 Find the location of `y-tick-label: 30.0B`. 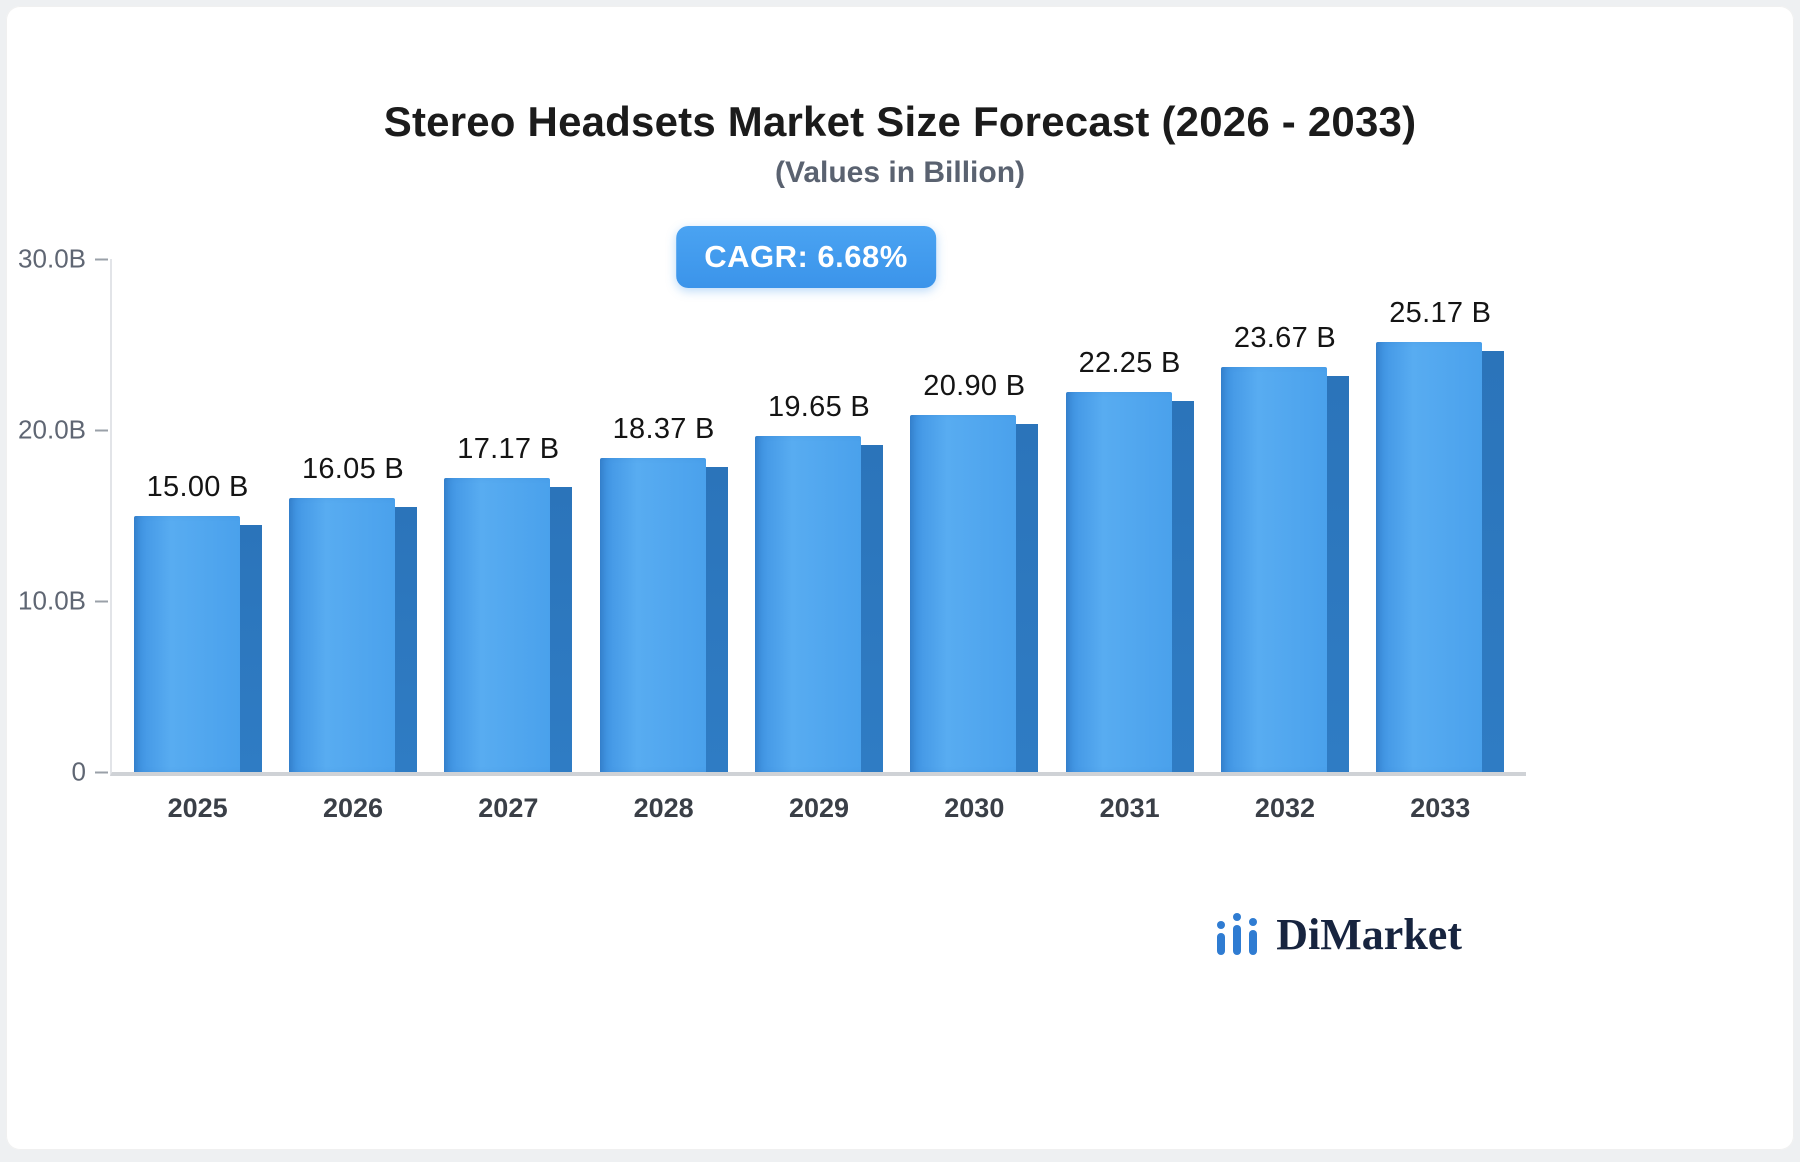

y-tick-label: 30.0B is located at coordinates (52, 258).